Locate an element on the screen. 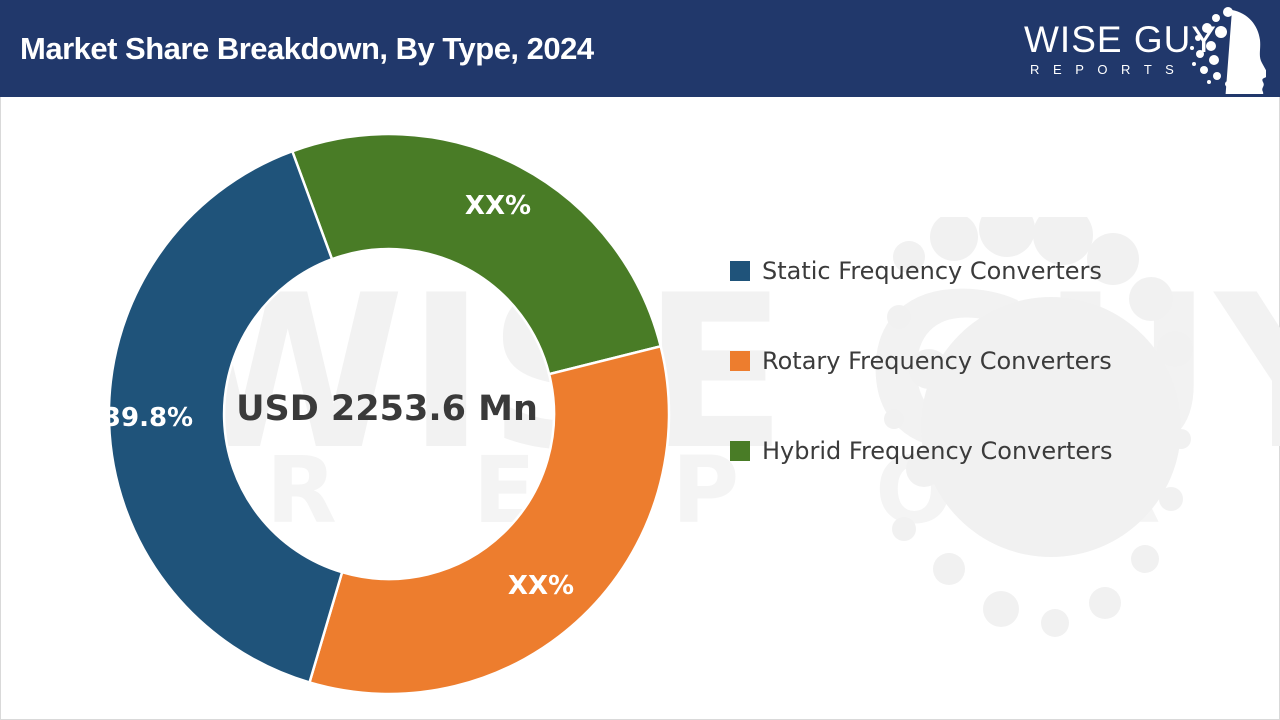 This screenshot has height=720, width=1280. legend-item-hybrid: Hybrid Frequency Converters is located at coordinates (921, 451).